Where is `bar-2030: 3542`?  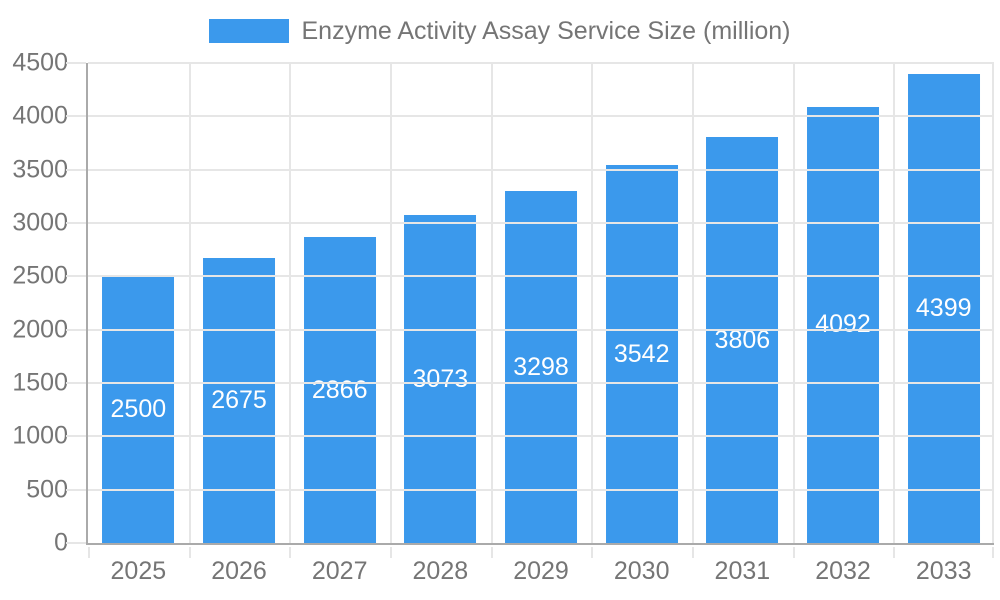 bar-2030: 3542 is located at coordinates (641, 354).